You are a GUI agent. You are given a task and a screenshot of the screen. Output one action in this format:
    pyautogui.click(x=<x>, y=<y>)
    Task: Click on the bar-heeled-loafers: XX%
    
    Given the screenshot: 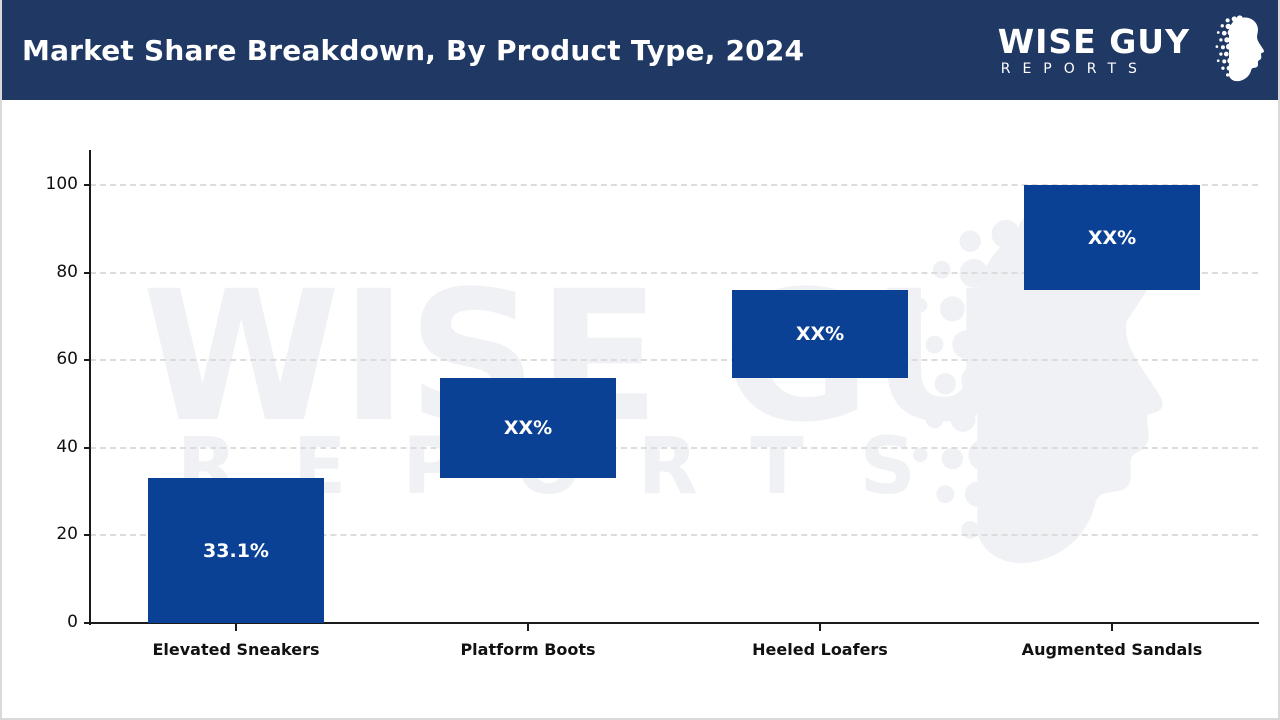 What is the action you would take?
    pyautogui.click(x=820, y=334)
    